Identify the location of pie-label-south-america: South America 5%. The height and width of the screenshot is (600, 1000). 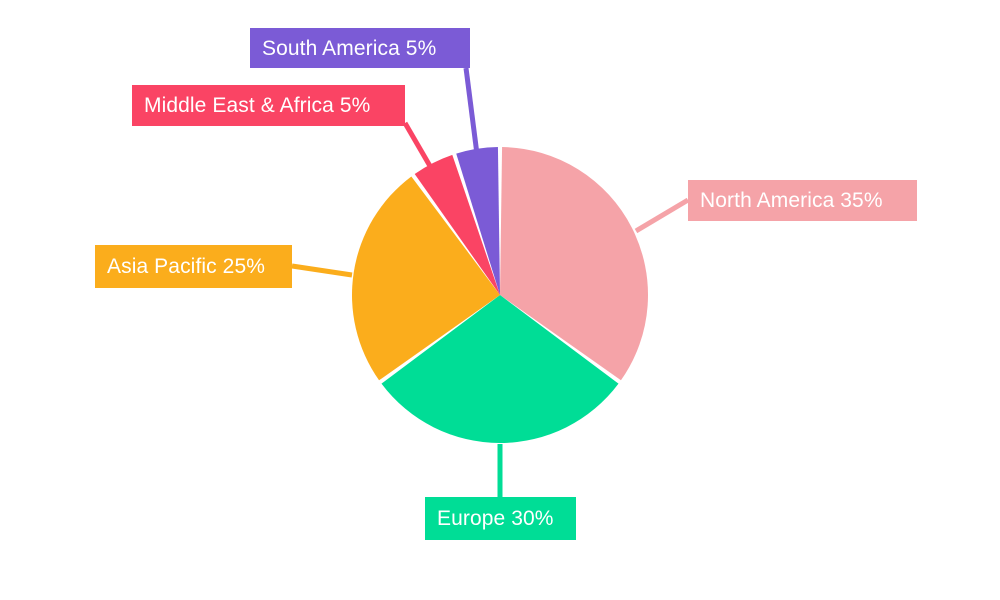
(360, 48).